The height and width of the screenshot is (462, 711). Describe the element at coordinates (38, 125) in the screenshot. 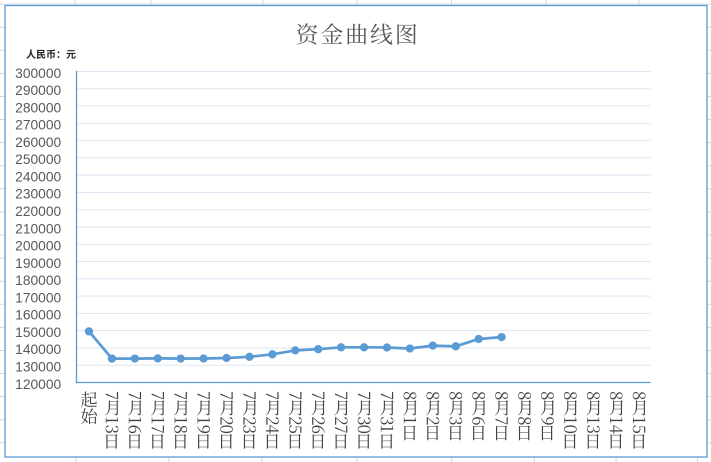

I see `svg-text: 270000` at that location.